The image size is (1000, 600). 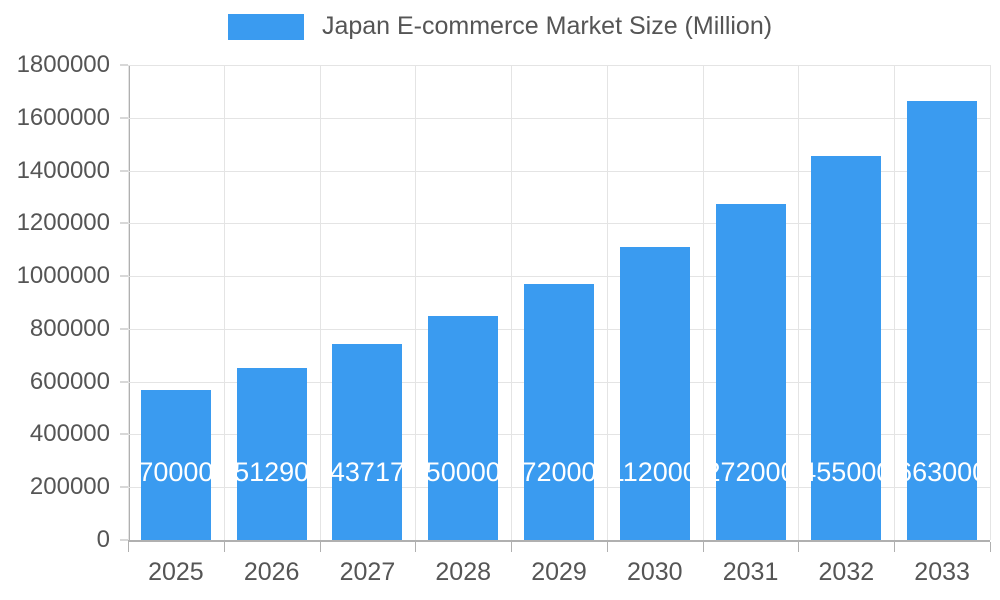 I want to click on bar-2027: 7437170, so click(x=367, y=441).